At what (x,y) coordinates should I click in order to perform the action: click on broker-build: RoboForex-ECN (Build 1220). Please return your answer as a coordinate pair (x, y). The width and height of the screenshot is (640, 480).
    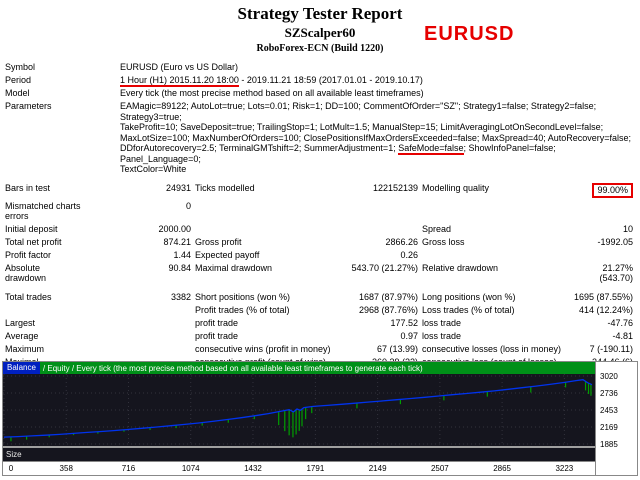
    Looking at the image, I should click on (320, 48).